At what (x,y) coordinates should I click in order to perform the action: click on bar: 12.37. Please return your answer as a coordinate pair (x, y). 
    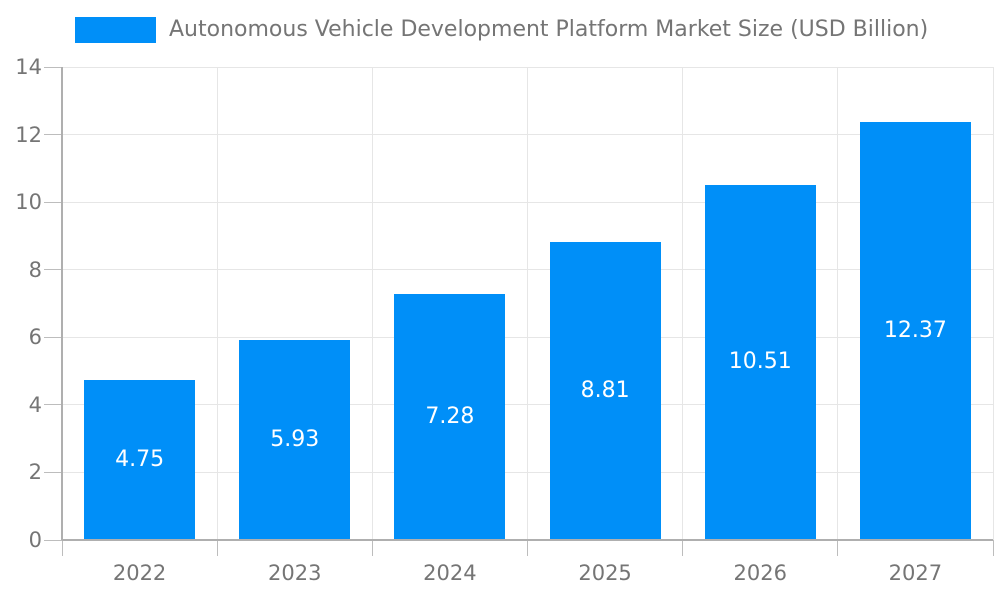
    Looking at the image, I should click on (915, 331).